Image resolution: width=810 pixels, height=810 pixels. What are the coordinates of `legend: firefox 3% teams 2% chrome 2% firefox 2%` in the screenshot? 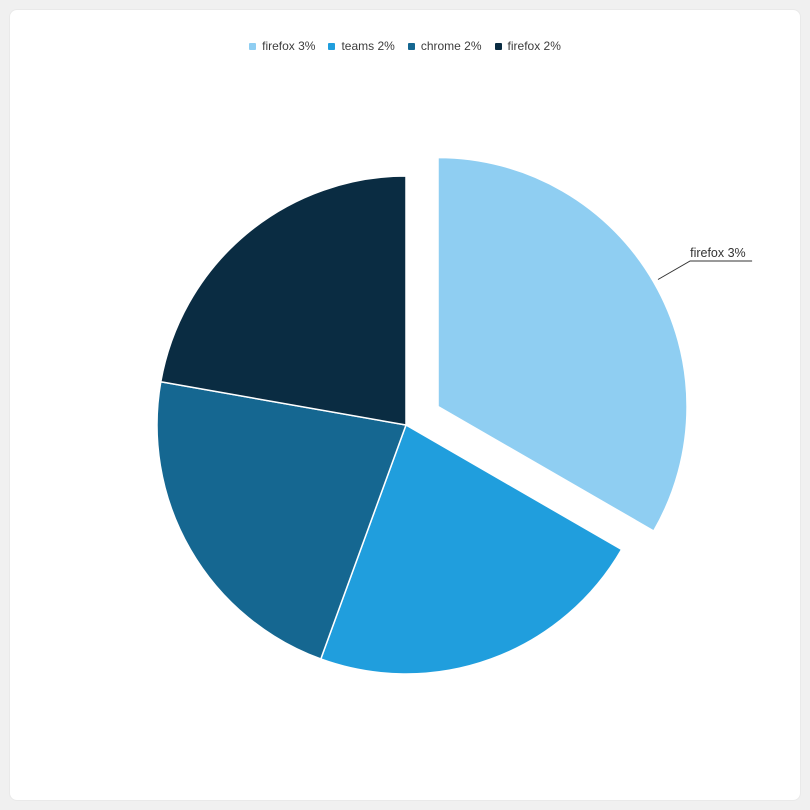 It's located at (405, 46).